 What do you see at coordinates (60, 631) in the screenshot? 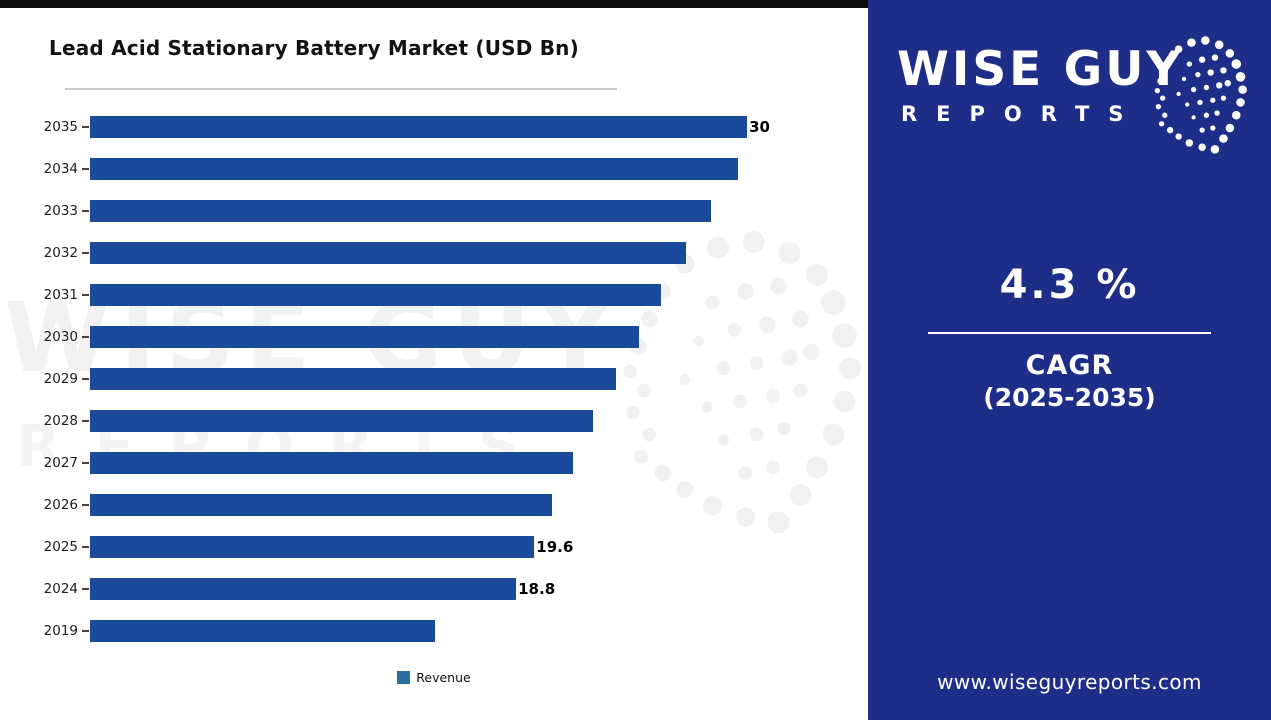
I see `year-label: 2019` at bounding box center [60, 631].